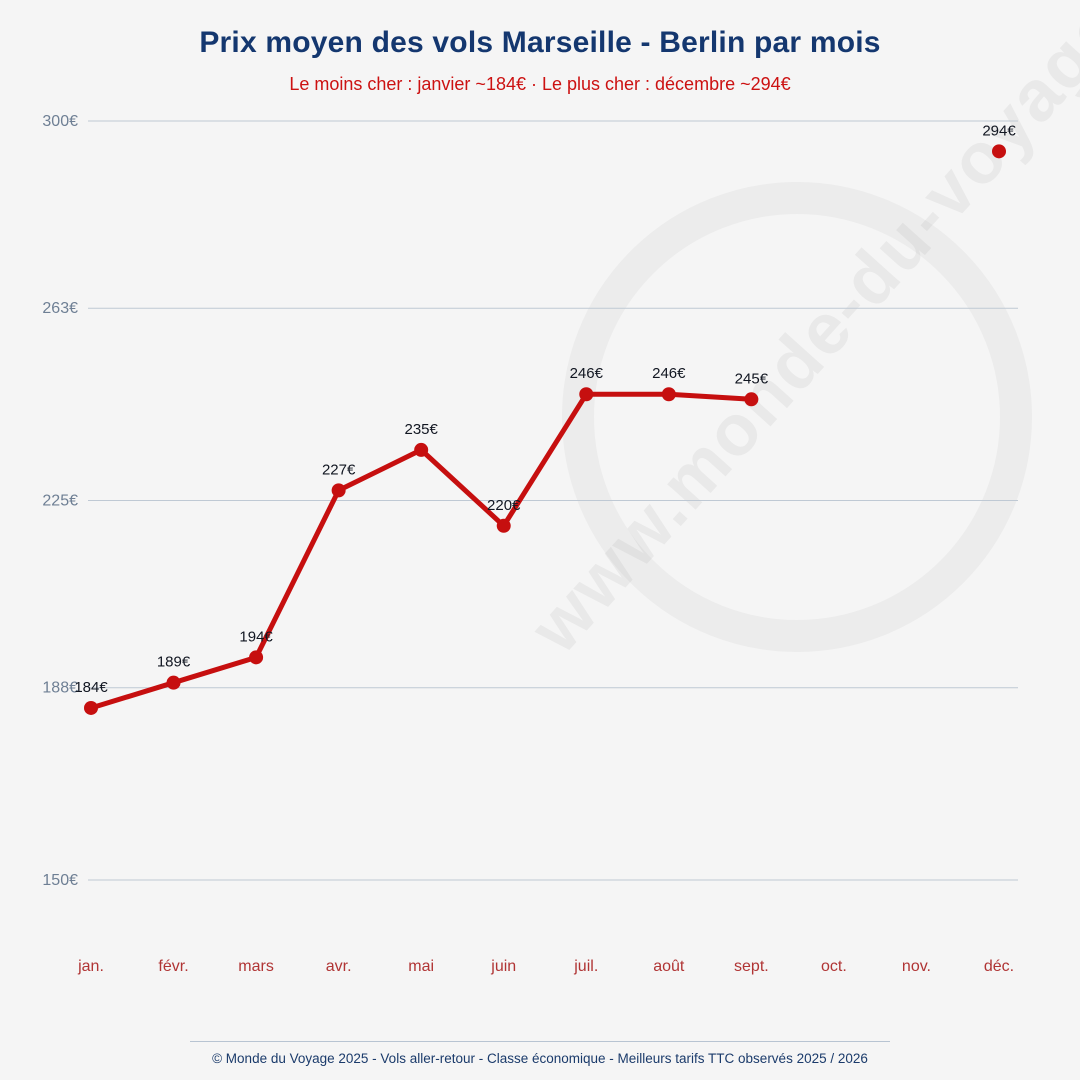 Image resolution: width=1080 pixels, height=1080 pixels. Describe the element at coordinates (834, 966) in the screenshot. I see `x-tick-label: oct.` at that location.